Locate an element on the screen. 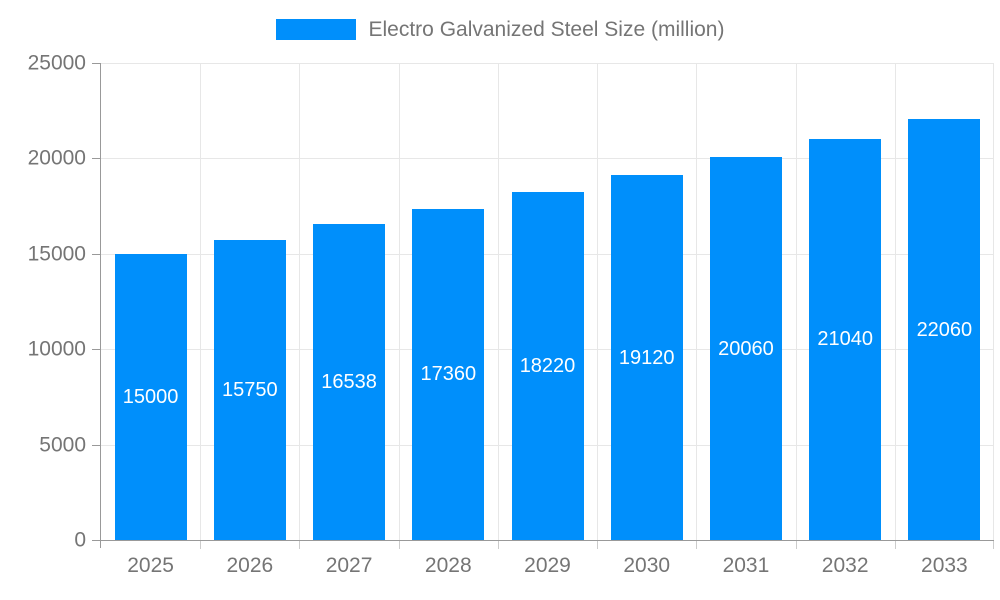 This screenshot has width=1000, height=600. bar: 16538 is located at coordinates (349, 382).